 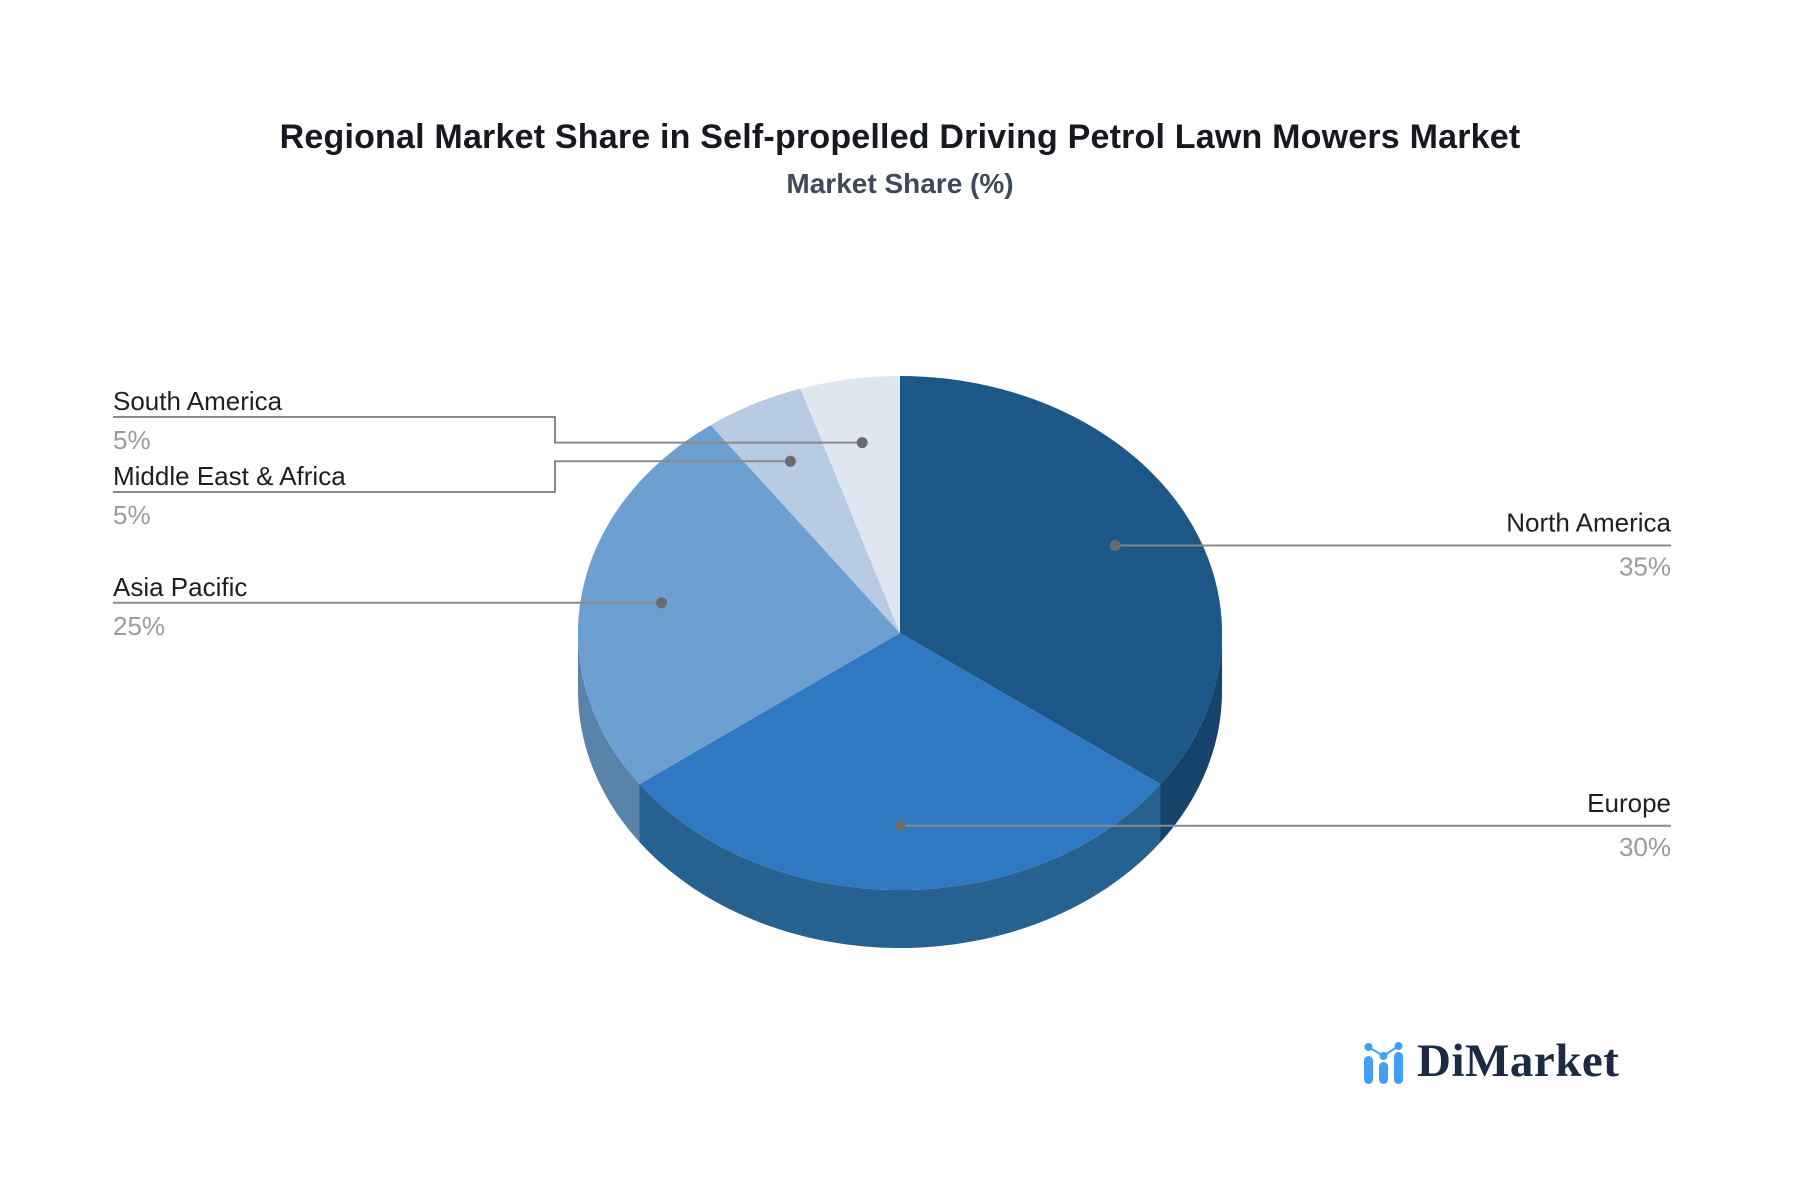 What do you see at coordinates (454, 492) in the screenshot?
I see `callout-middle-east-africa: Middle East & Africa 5%` at bounding box center [454, 492].